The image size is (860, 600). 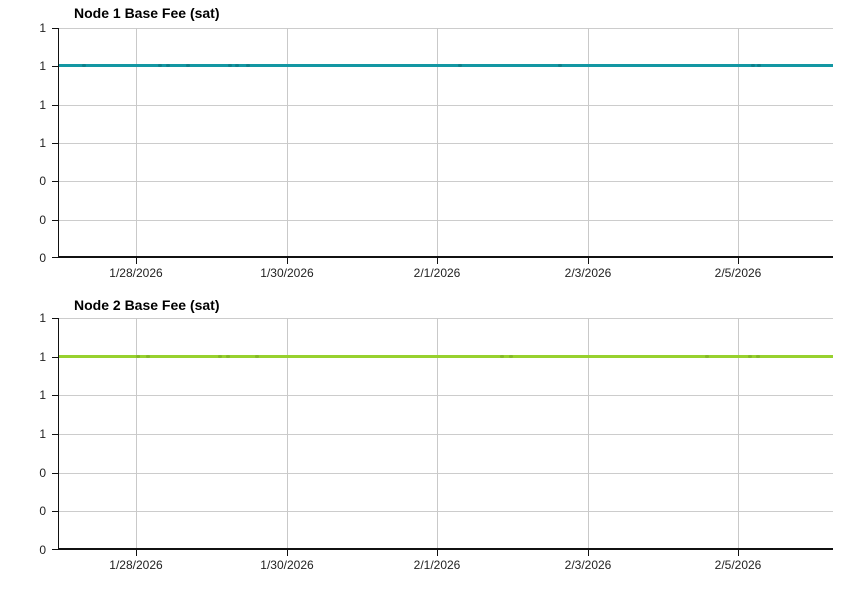 What do you see at coordinates (446, 356) in the screenshot?
I see `node2-series-line` at bounding box center [446, 356].